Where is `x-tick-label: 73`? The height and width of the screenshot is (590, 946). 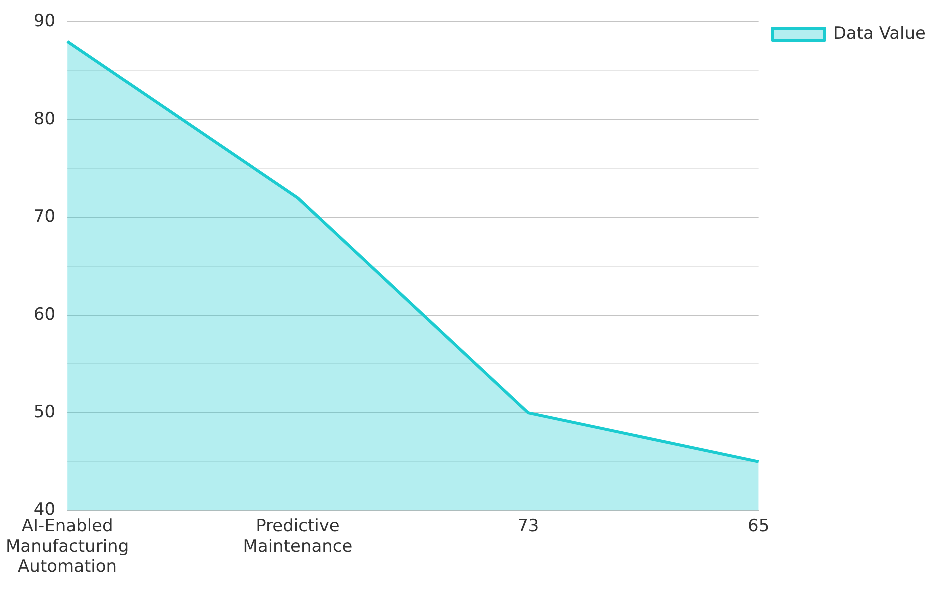
x-tick-label: 73 is located at coordinates (529, 526).